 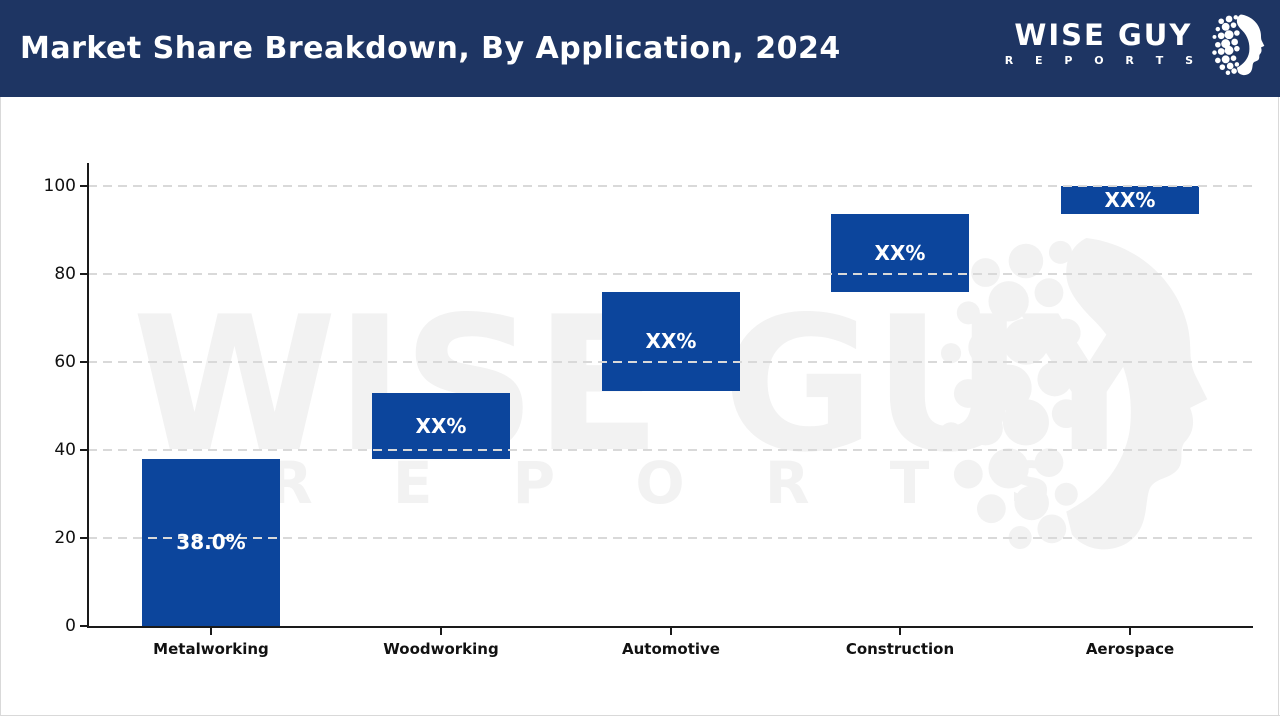 What do you see at coordinates (1103, 60) in the screenshot?
I see `brand-sub: R E P O R T S` at bounding box center [1103, 60].